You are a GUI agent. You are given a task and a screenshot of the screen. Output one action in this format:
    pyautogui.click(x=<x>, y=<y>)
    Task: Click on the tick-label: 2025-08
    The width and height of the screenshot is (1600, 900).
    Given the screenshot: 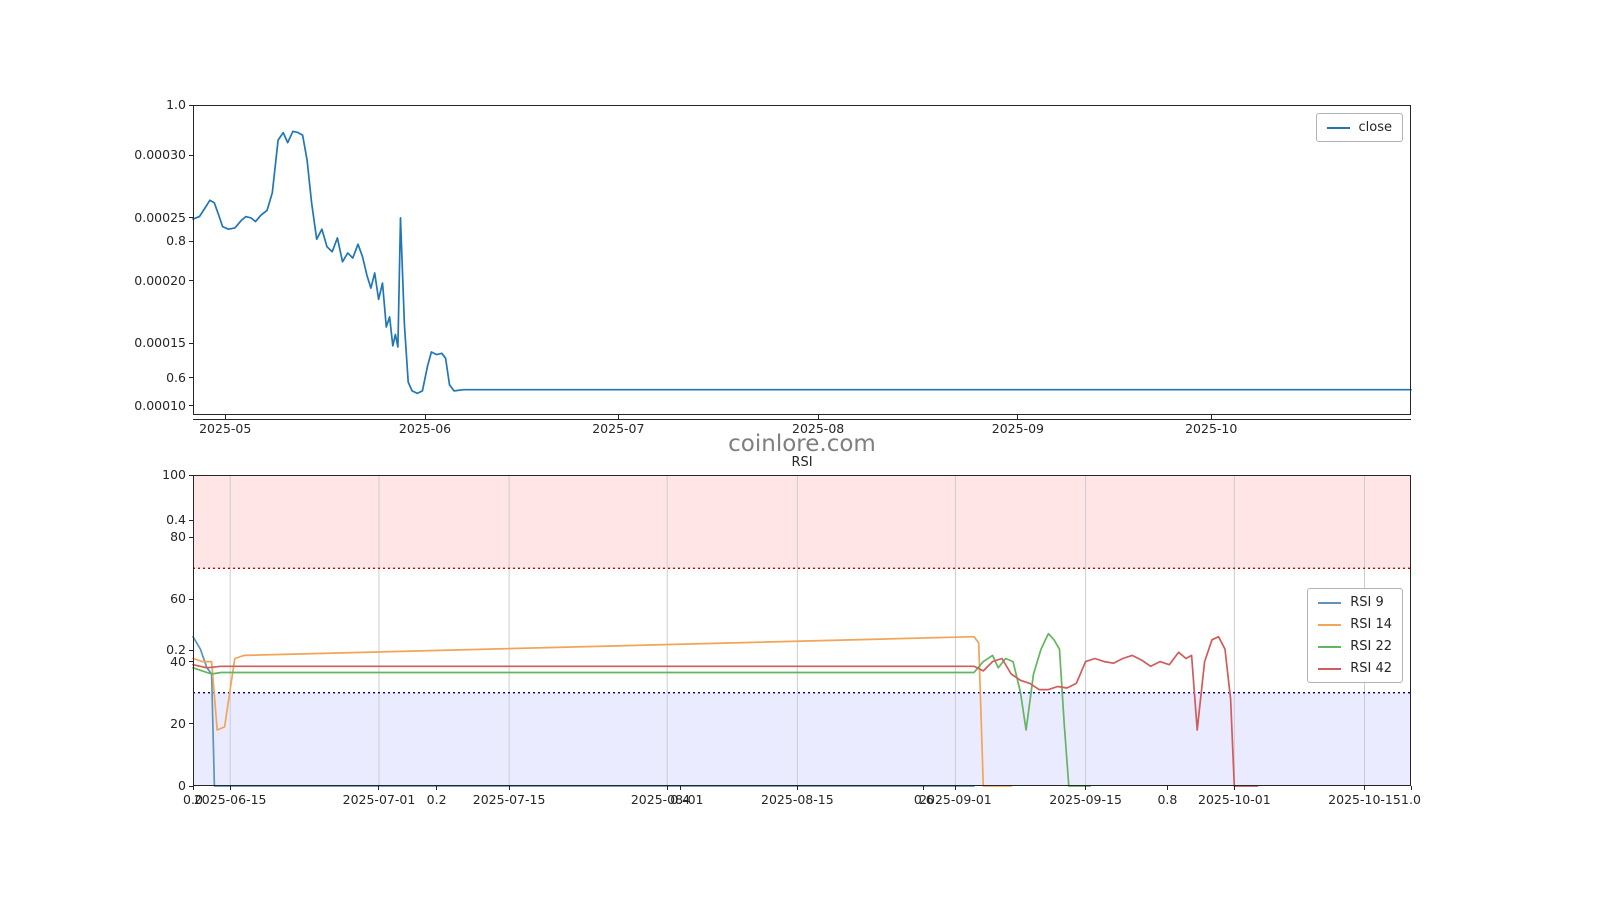 What is the action you would take?
    pyautogui.click(x=818, y=428)
    